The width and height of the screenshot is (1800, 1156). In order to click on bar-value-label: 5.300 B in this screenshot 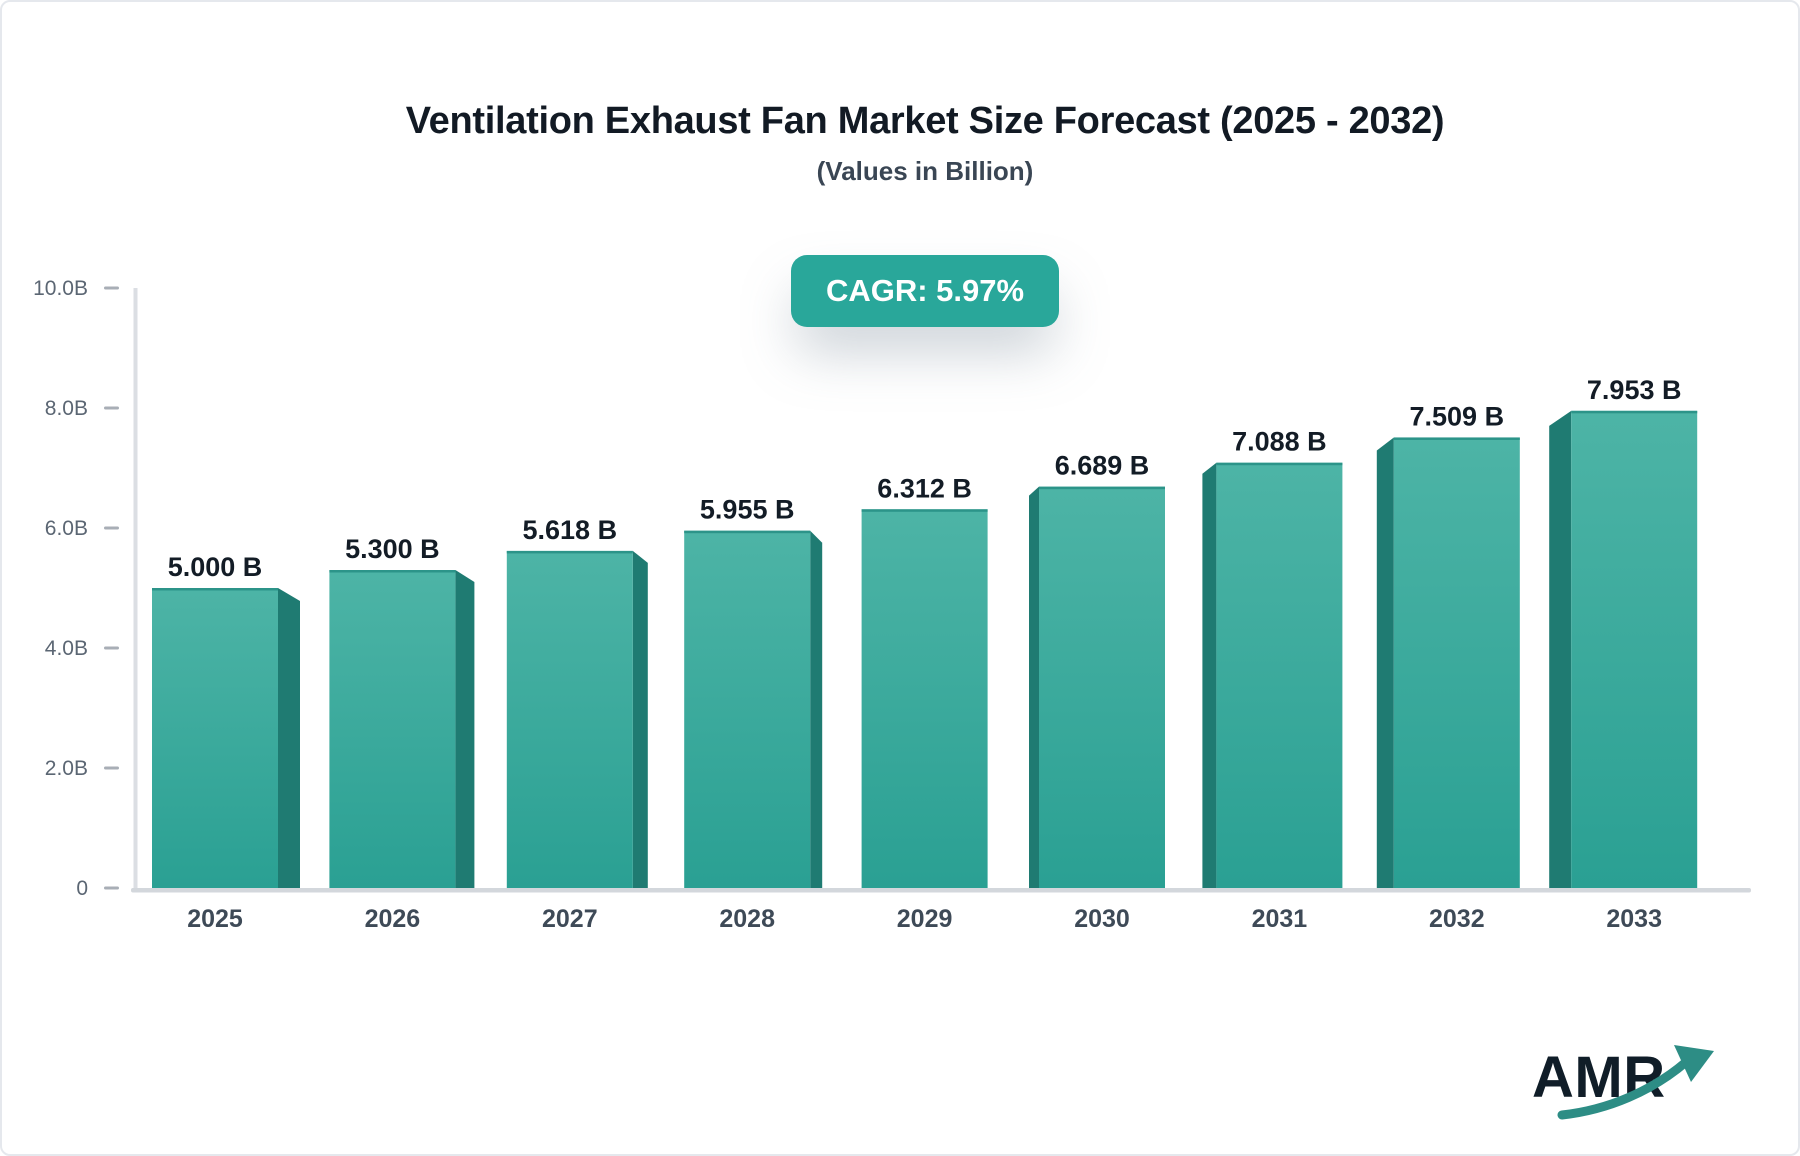, I will do `click(392, 549)`.